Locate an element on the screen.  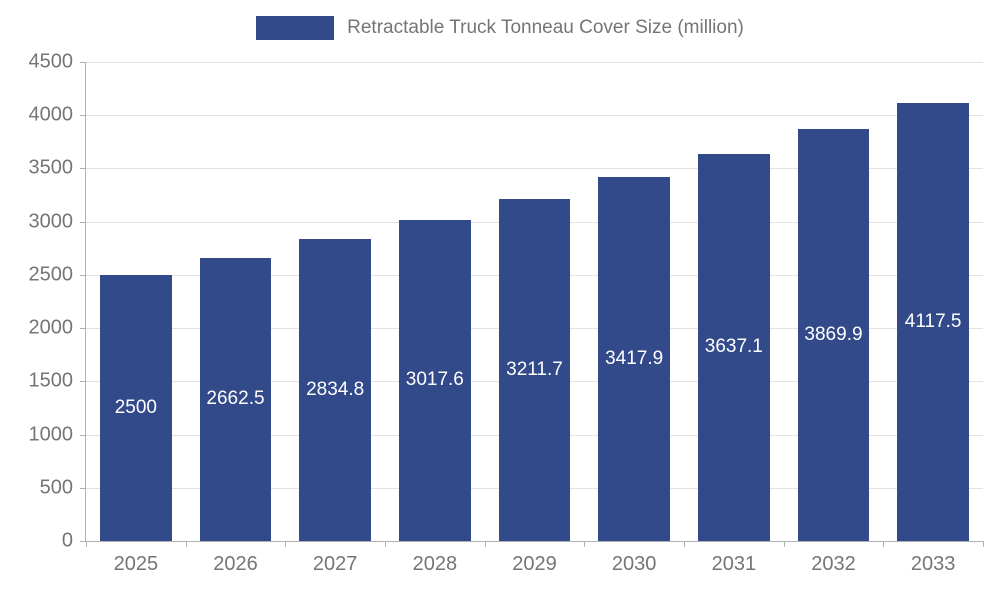
y-tick-label: 1500 is located at coordinates (51, 380).